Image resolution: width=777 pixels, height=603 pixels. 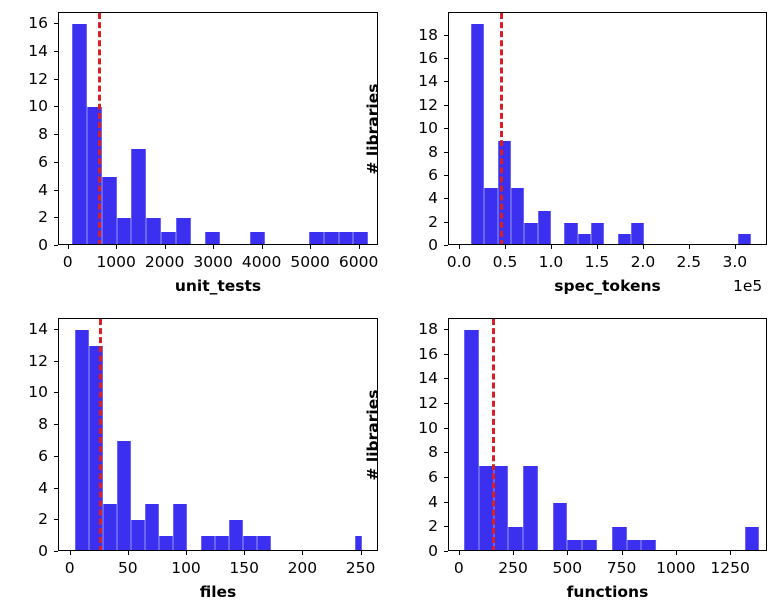 What do you see at coordinates (302, 568) in the screenshot?
I see `x-tick-label: 200` at bounding box center [302, 568].